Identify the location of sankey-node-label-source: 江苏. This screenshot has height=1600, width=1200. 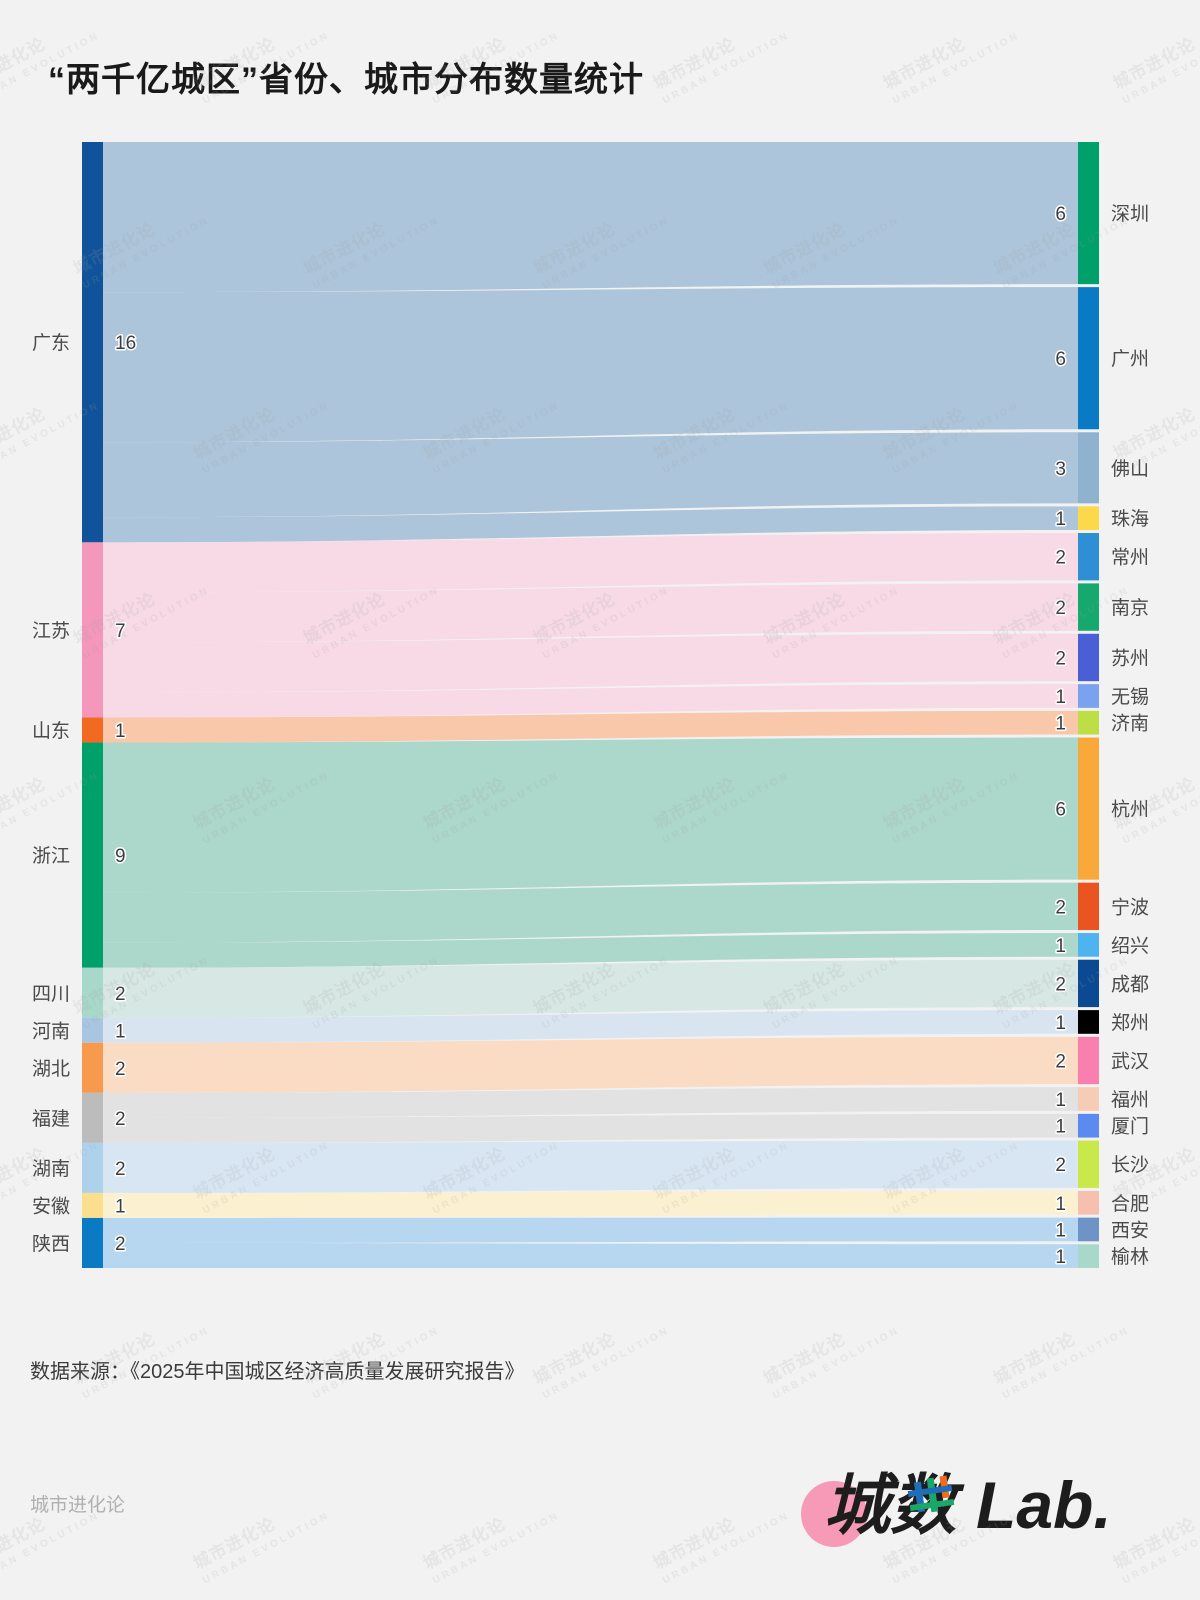
(51, 631).